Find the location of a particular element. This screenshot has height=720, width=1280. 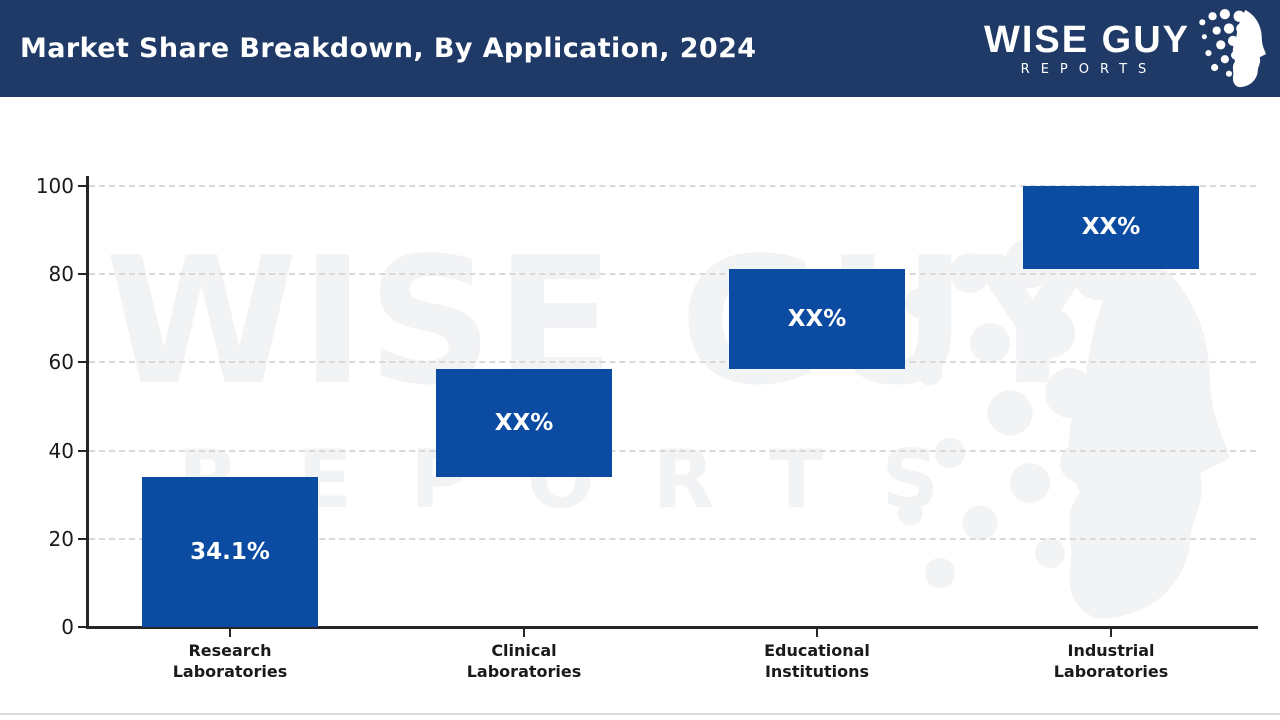

logo-subtitle: REPORTS is located at coordinates (1089, 69).